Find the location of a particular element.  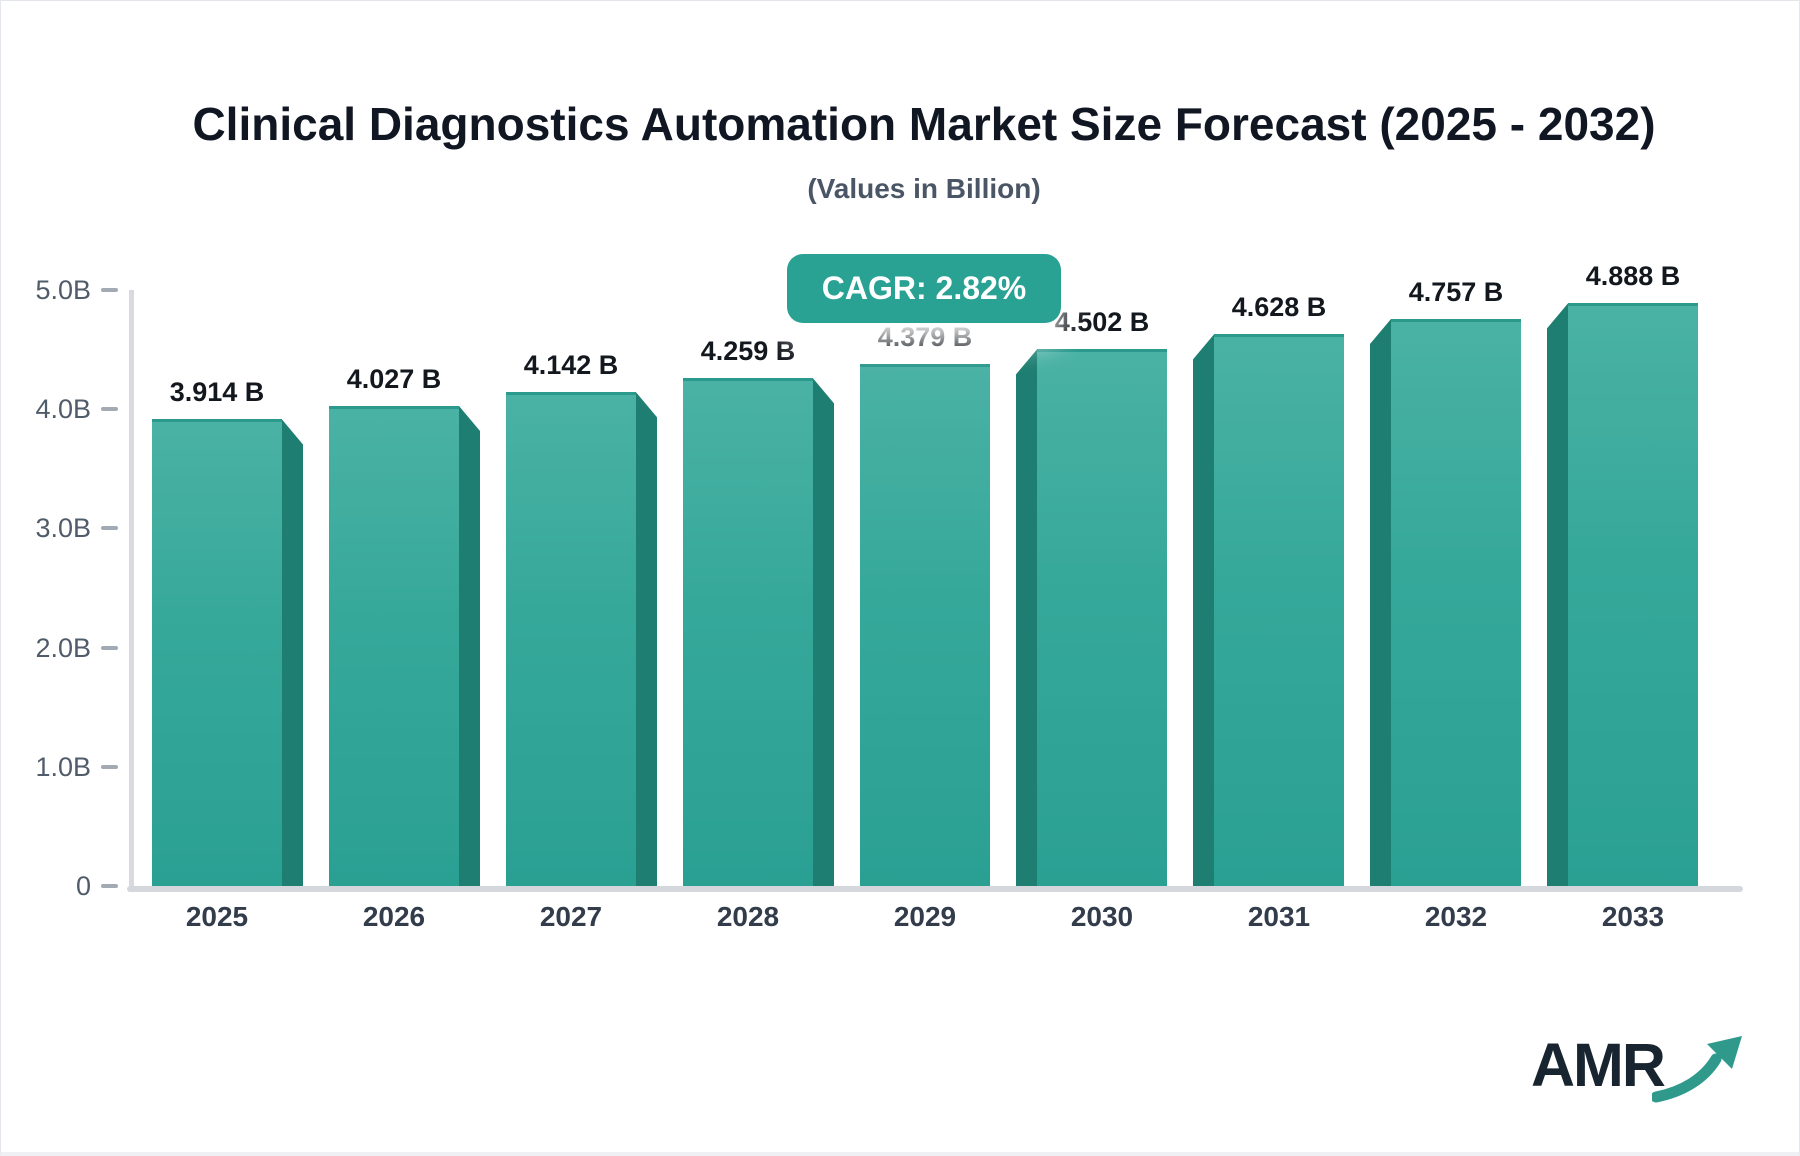

bar-value-label: 4.379 B is located at coordinates (925, 337).